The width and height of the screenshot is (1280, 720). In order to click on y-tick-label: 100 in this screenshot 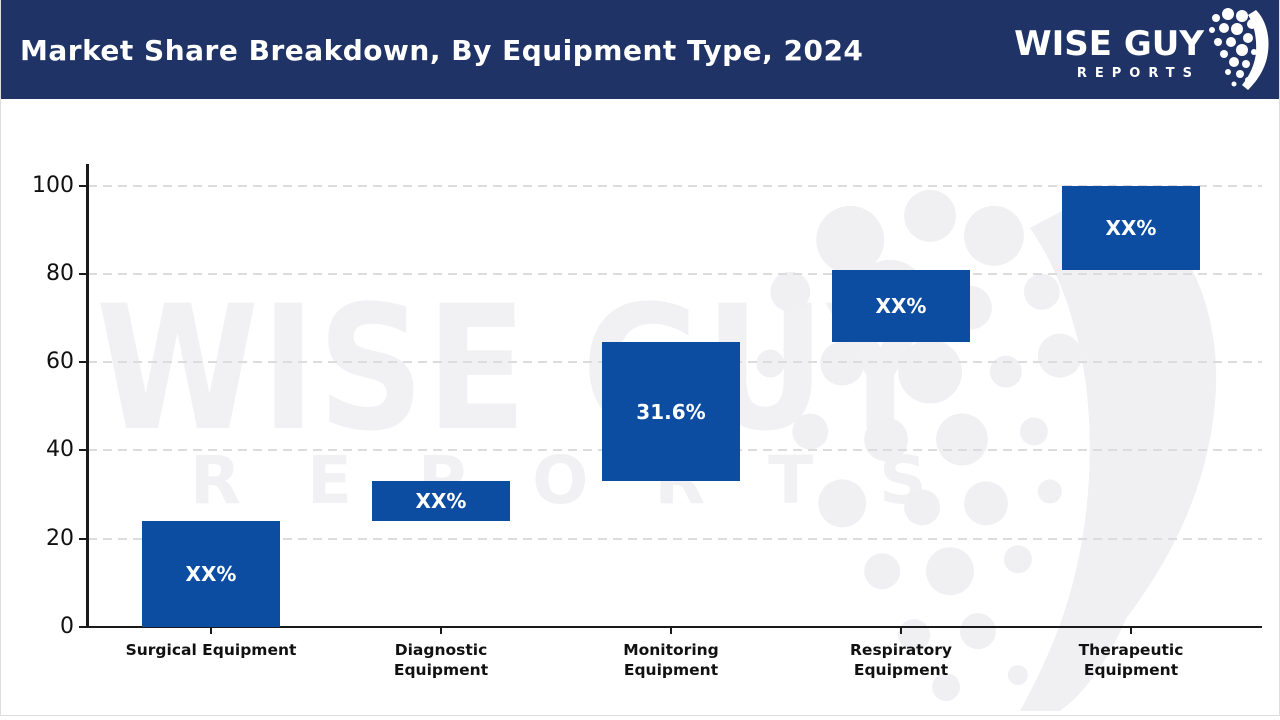, I will do `click(53, 185)`.